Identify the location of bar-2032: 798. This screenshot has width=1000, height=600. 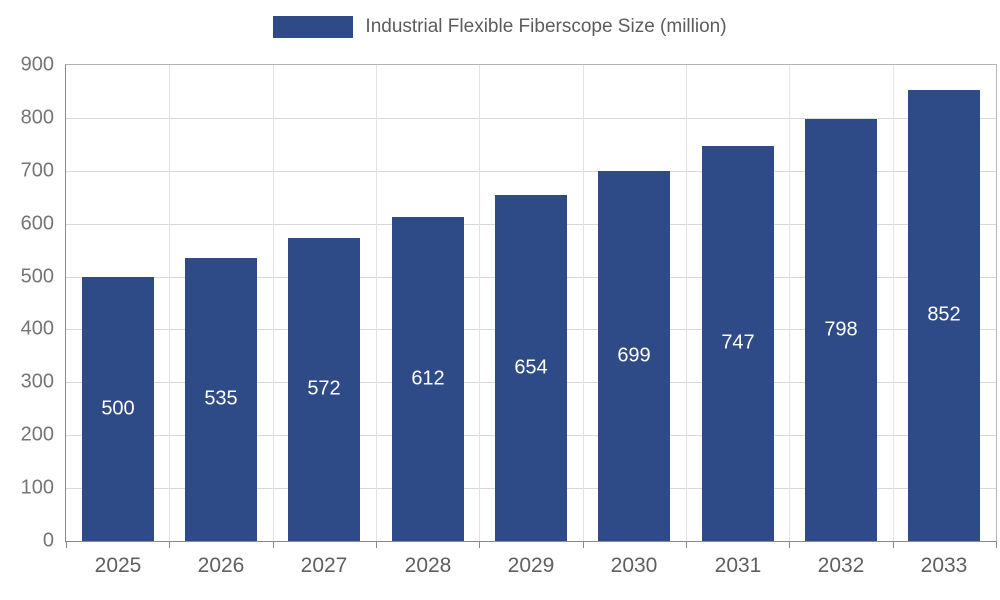
(841, 330).